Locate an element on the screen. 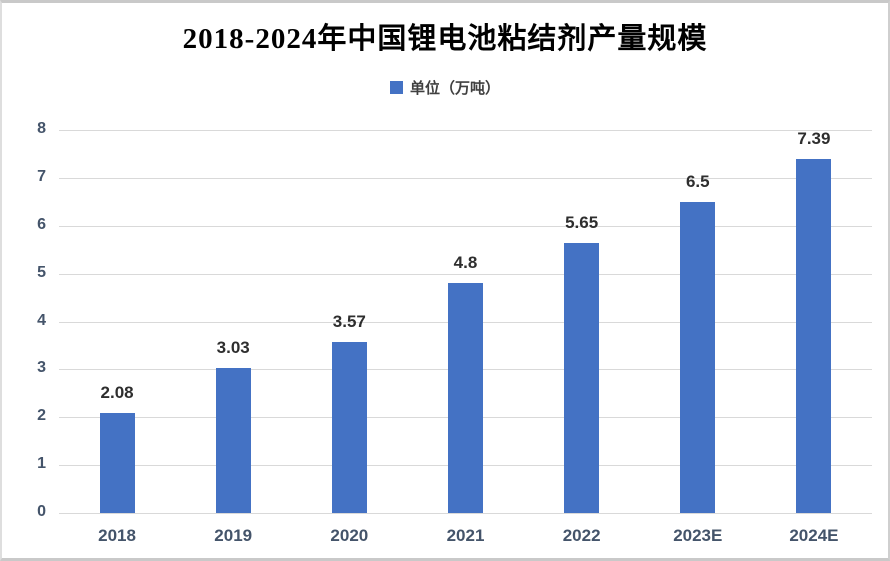 This screenshot has height=561, width=890. x-axis-label: 2023E is located at coordinates (698, 535).